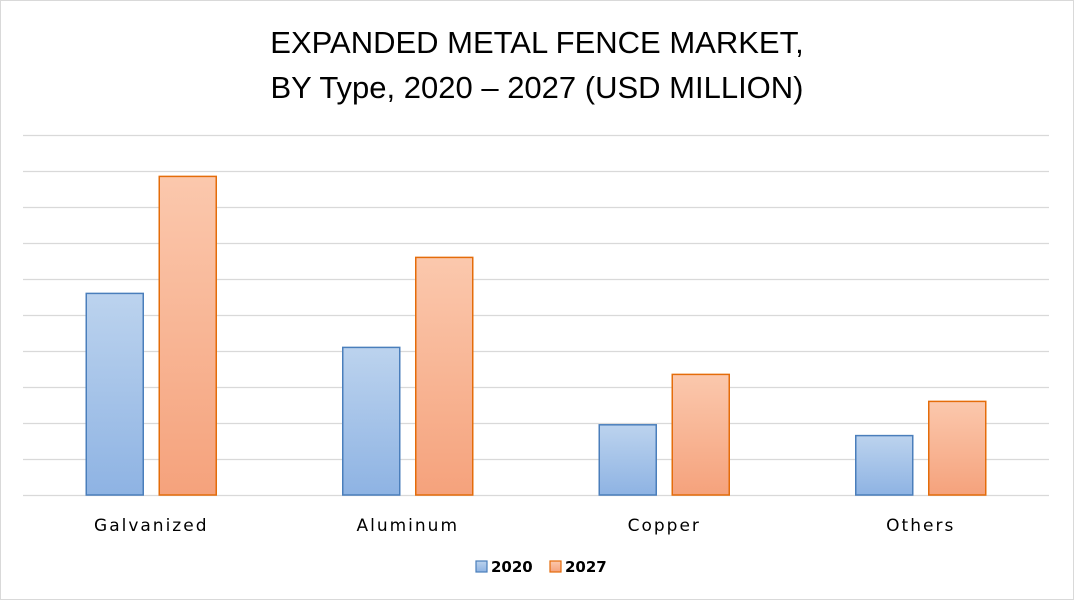 The width and height of the screenshot is (1074, 600). What do you see at coordinates (700, 434) in the screenshot?
I see `bar-copper-2027` at bounding box center [700, 434].